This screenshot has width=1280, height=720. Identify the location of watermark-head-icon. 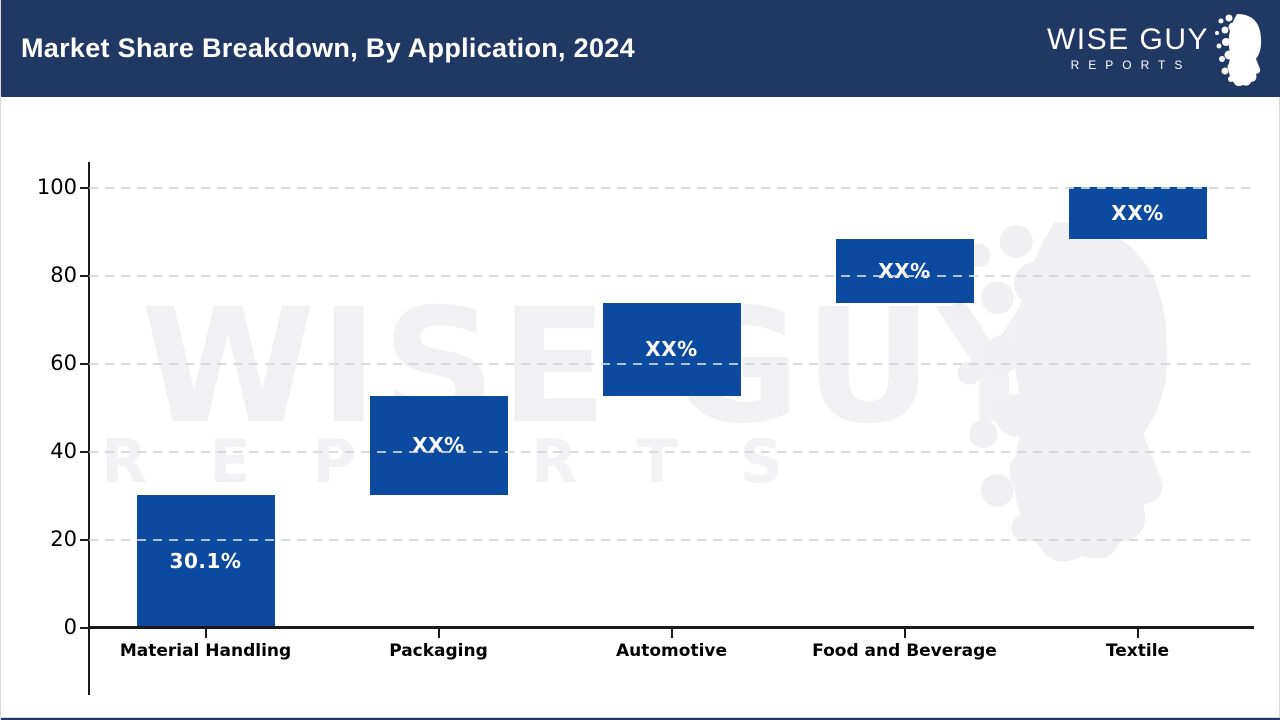
(1059, 392).